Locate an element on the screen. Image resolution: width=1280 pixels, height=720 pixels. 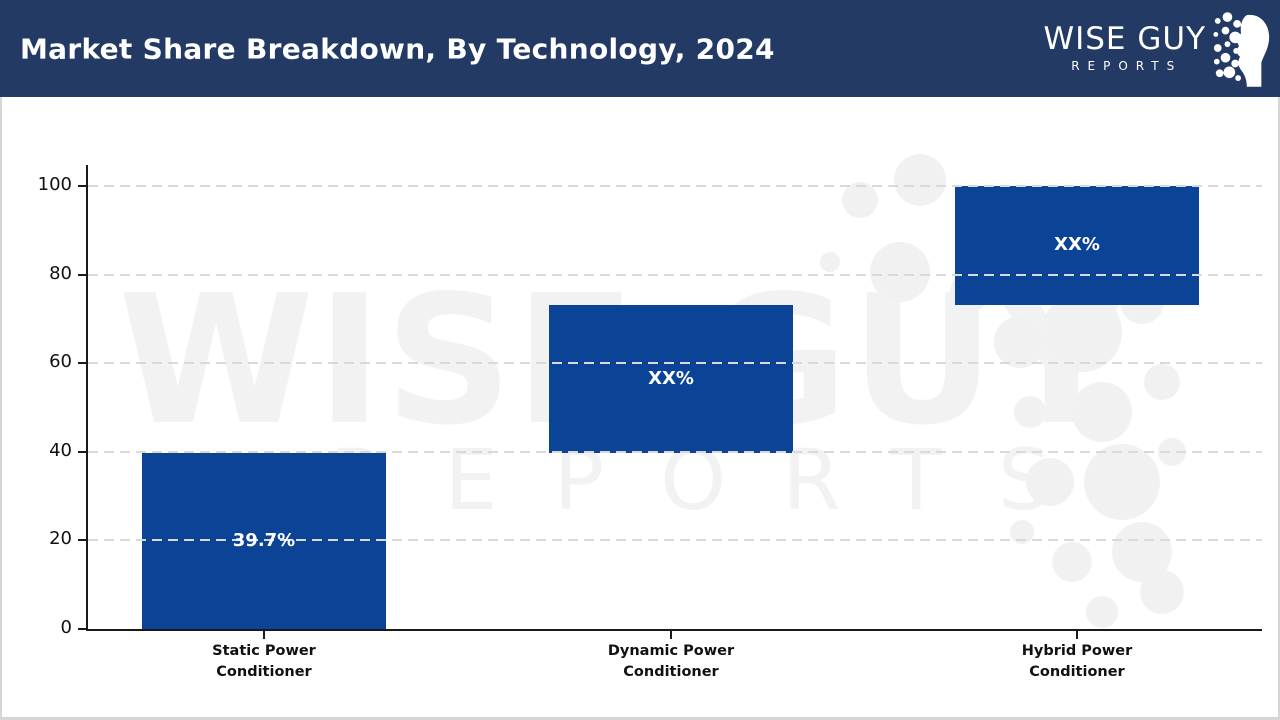
y-tick-label-0: 0 is located at coordinates (66, 627).